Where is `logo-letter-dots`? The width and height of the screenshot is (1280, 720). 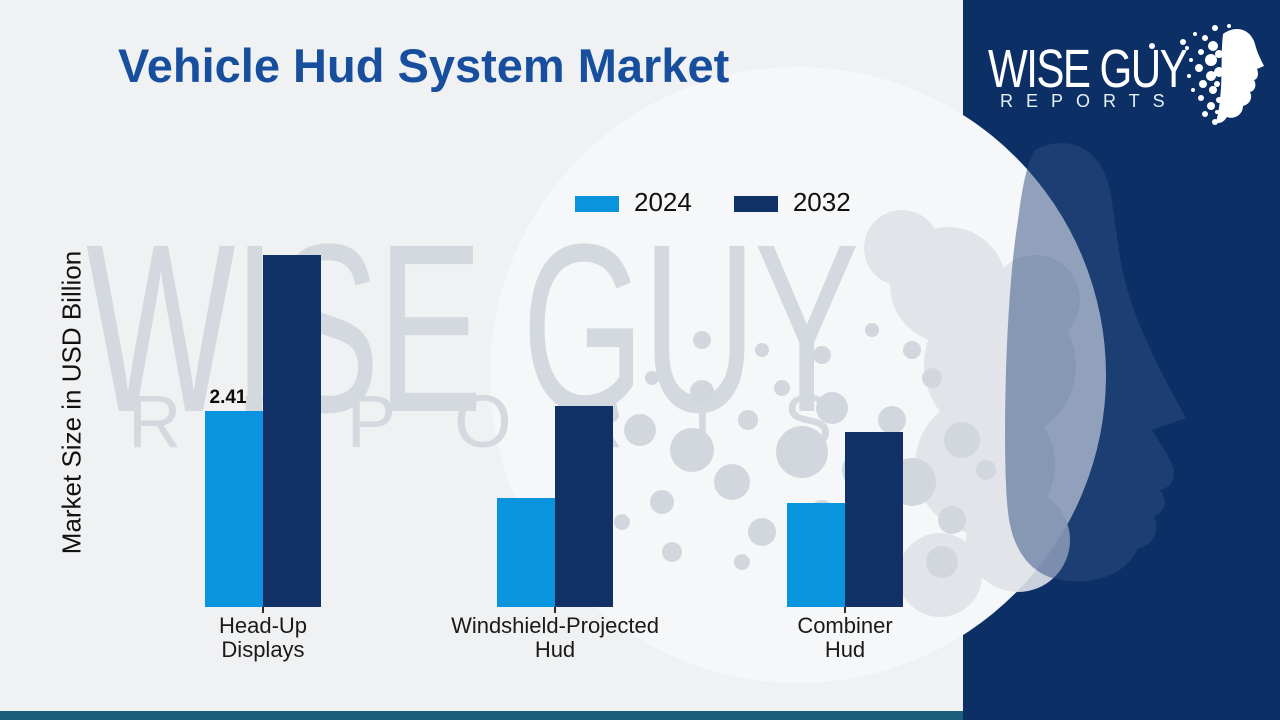
logo-letter-dots is located at coordinates (1167, 44).